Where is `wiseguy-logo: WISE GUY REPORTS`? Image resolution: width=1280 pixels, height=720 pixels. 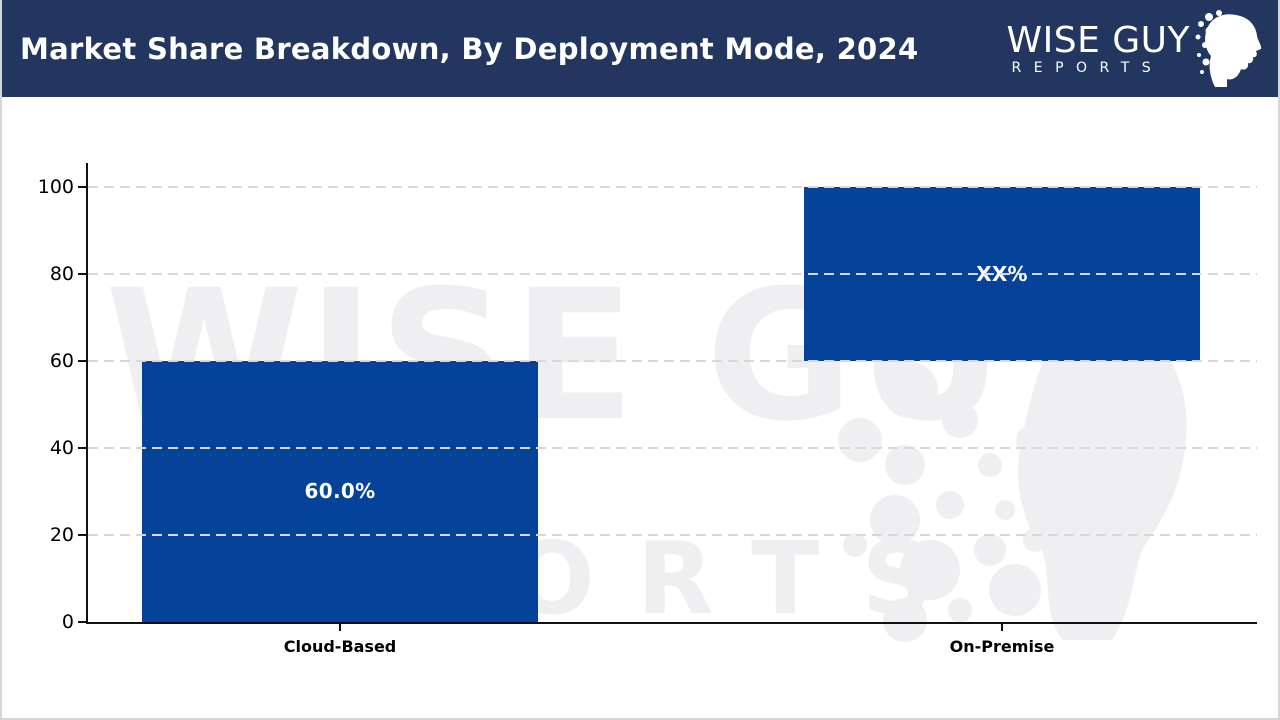 wiseguy-logo: WISE GUY REPORTS is located at coordinates (1138, 49).